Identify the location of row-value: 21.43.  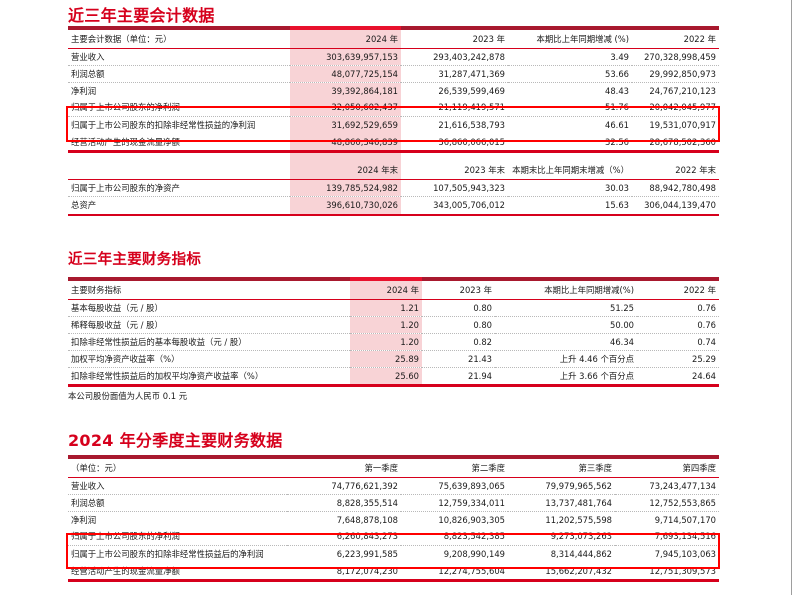
(458, 359).